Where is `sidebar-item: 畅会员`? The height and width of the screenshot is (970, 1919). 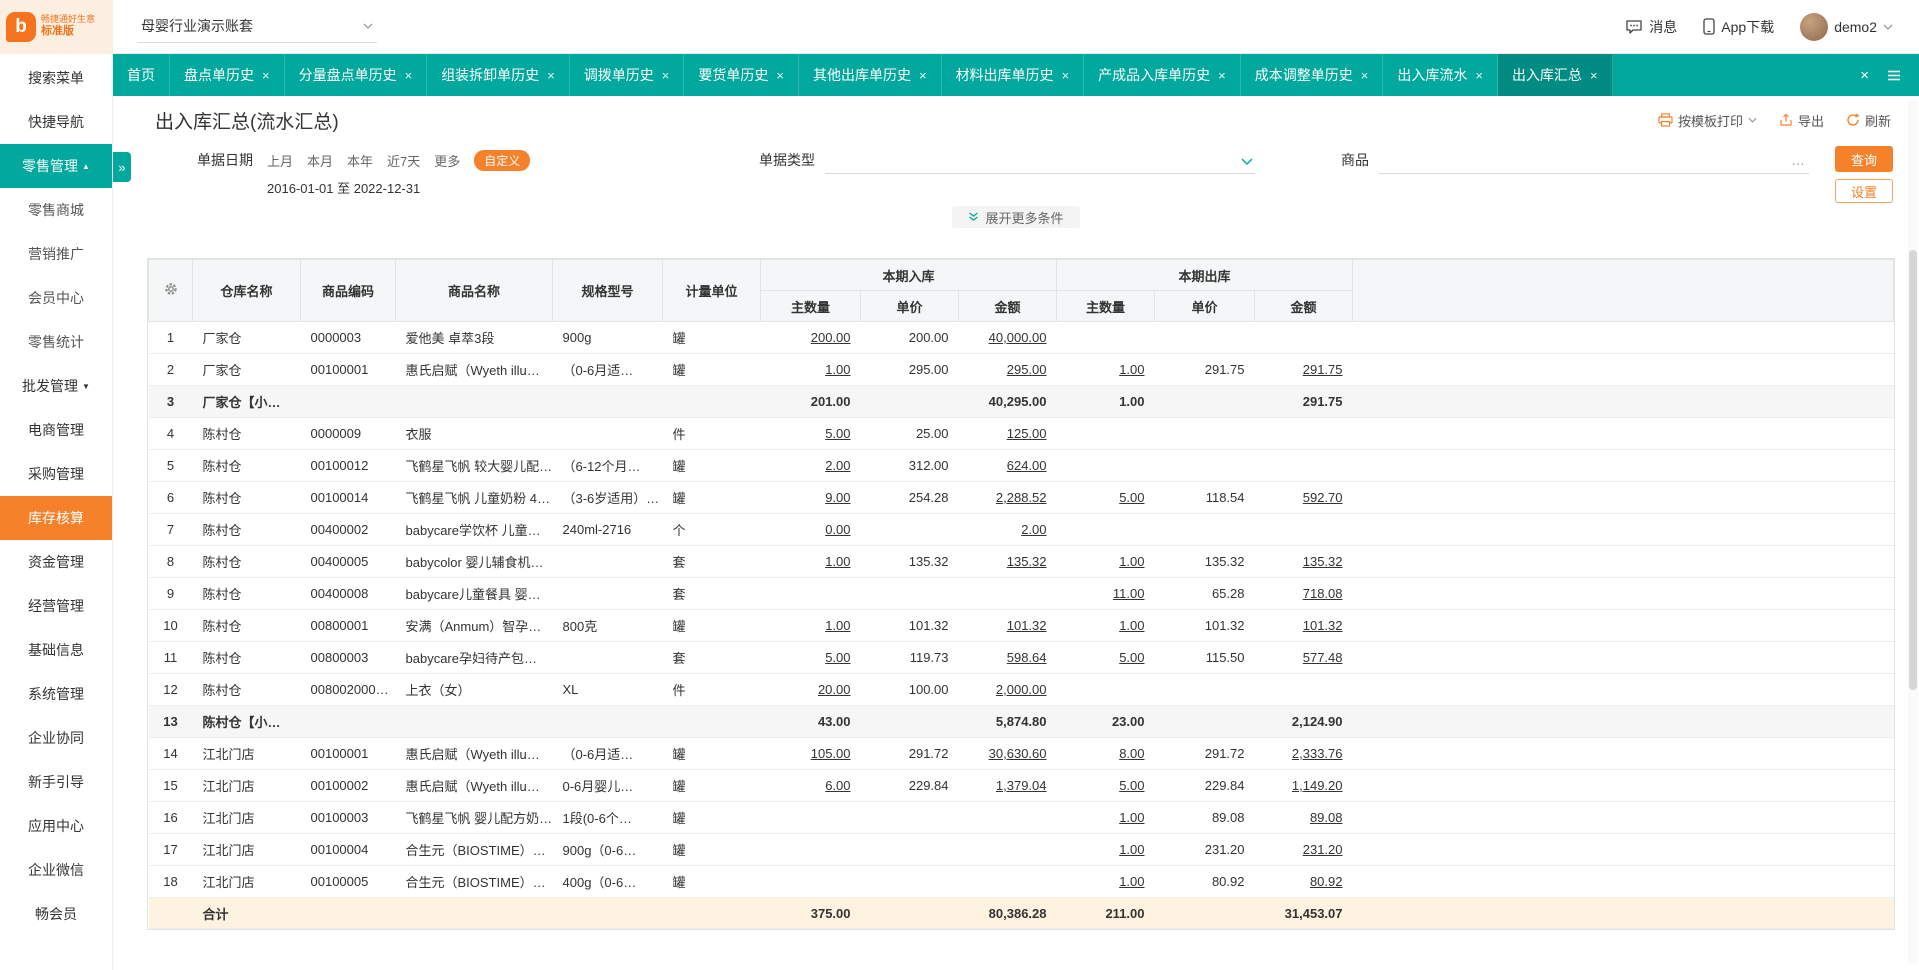
sidebar-item: 畅会员 is located at coordinates (56, 914).